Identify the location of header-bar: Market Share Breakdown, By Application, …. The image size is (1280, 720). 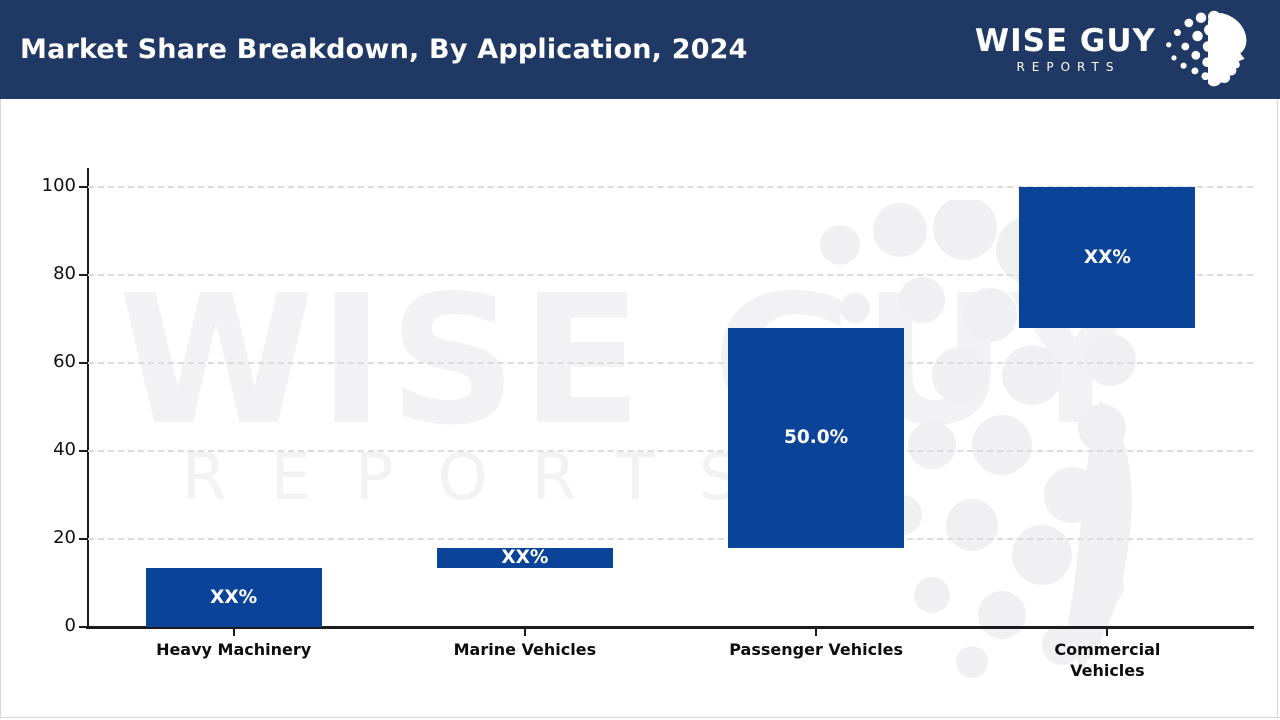
(640, 49).